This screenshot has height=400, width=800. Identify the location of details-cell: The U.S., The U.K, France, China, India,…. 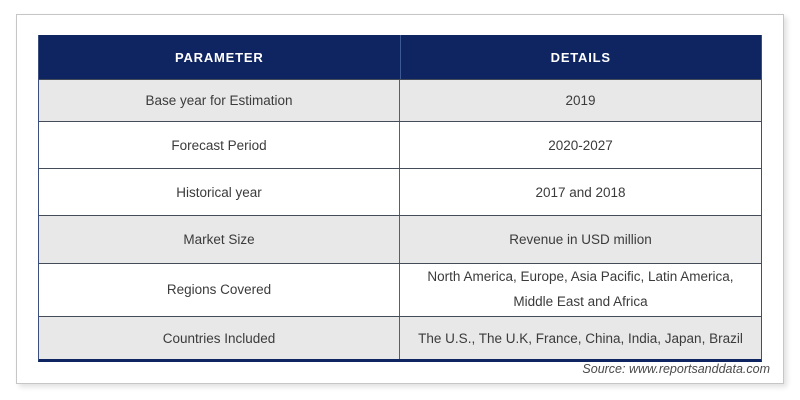
(580, 338).